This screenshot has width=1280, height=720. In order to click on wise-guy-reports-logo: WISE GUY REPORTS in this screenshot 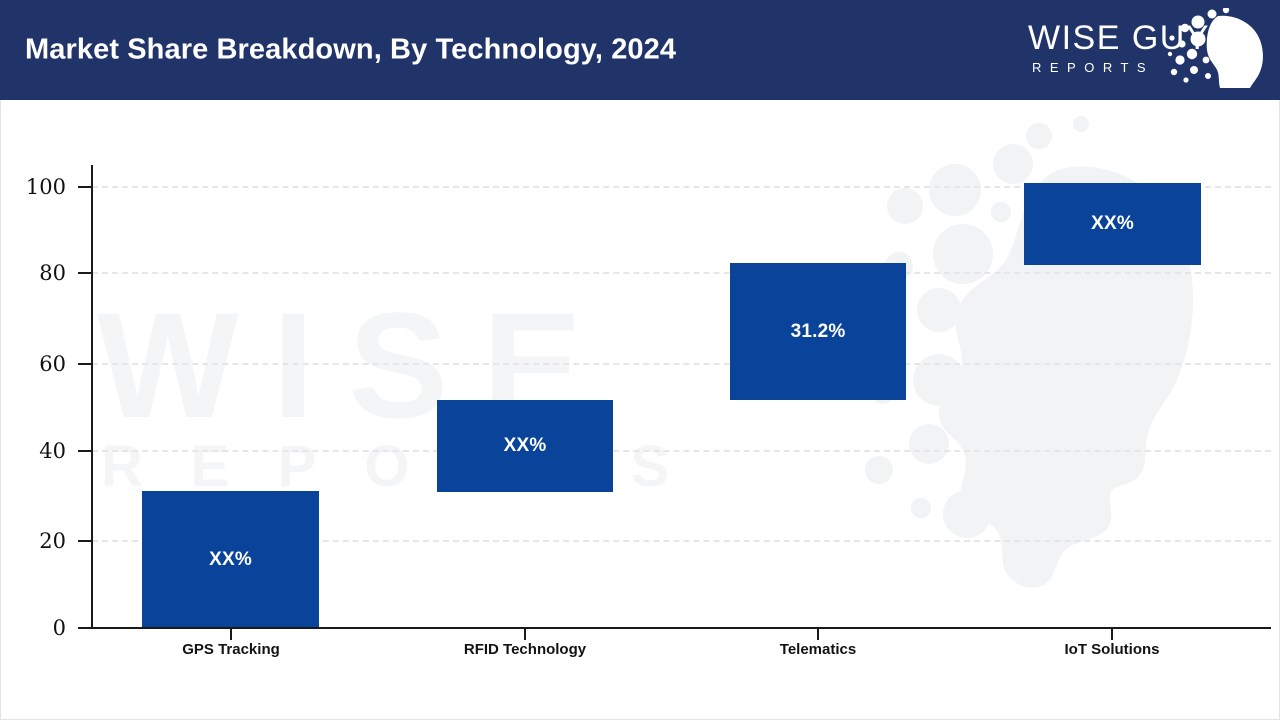, I will do `click(1145, 48)`.